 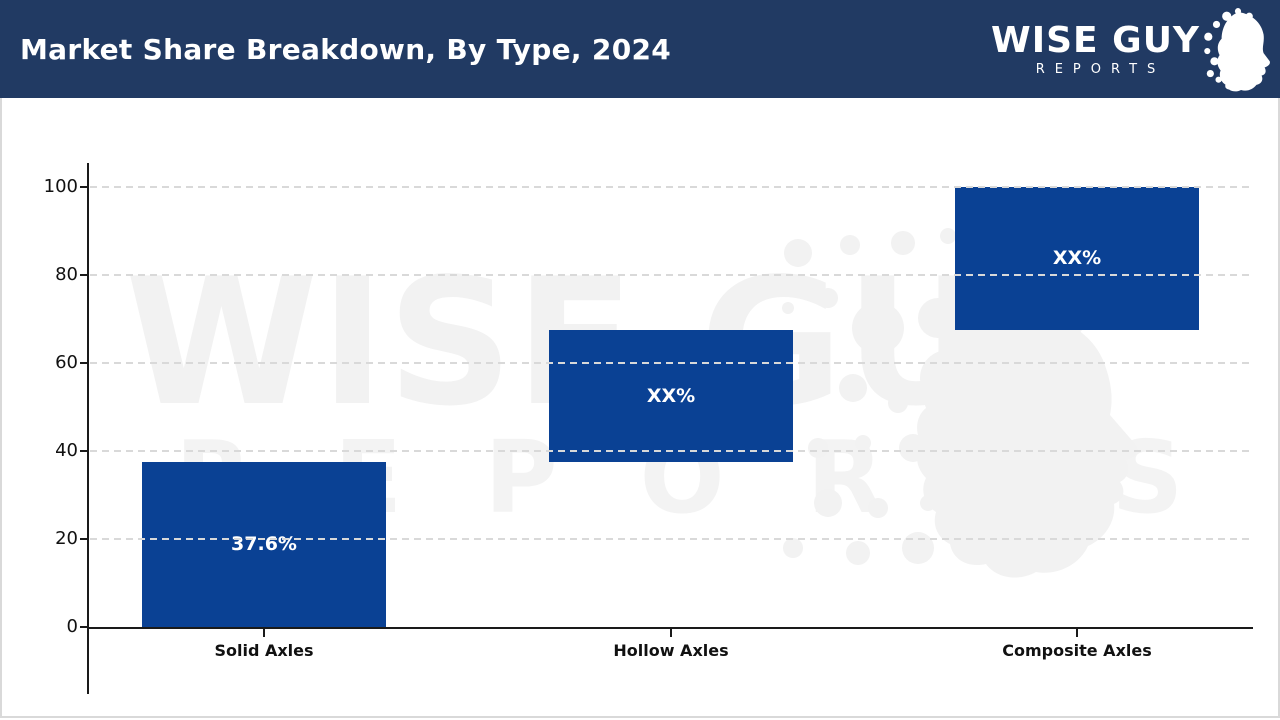 What do you see at coordinates (346, 49) in the screenshot?
I see `chart-title: Market Share Breakdown, By Type, 2024` at bounding box center [346, 49].